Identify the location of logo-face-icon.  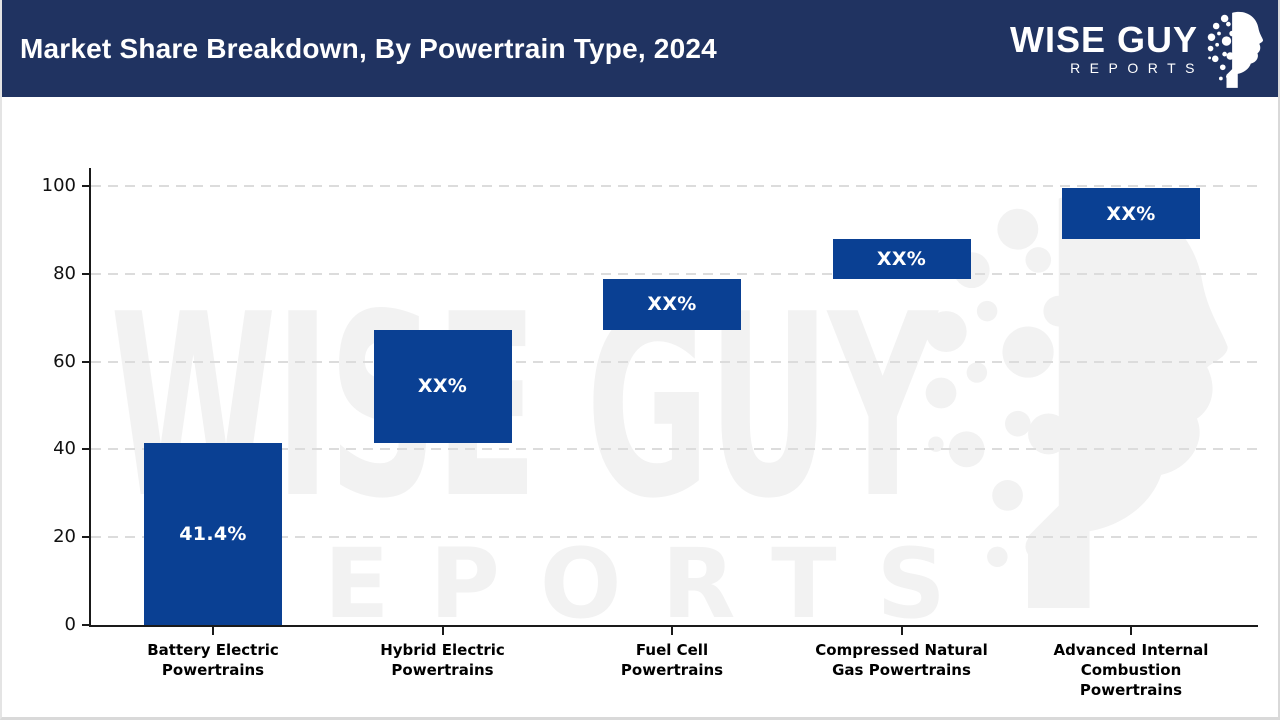
(1235, 49).